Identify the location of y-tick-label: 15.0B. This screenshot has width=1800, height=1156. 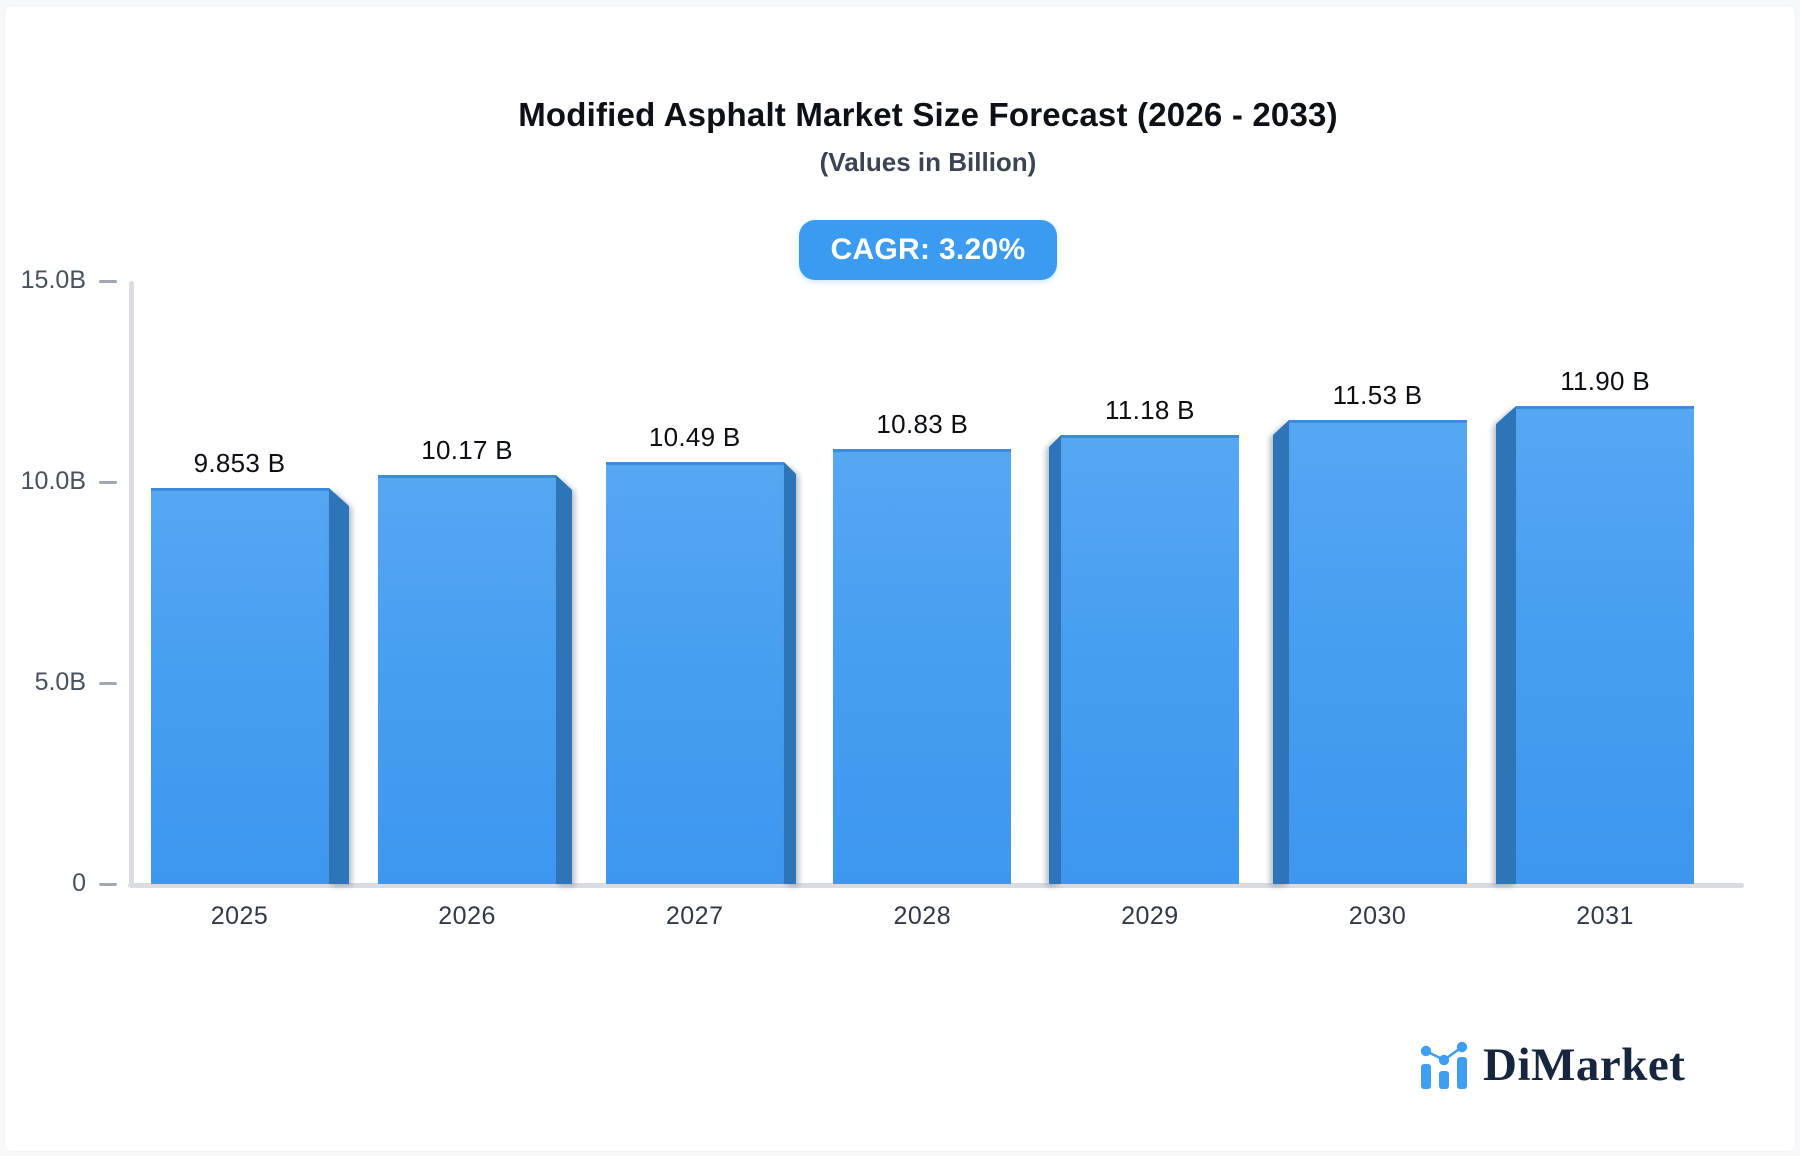
(53, 280).